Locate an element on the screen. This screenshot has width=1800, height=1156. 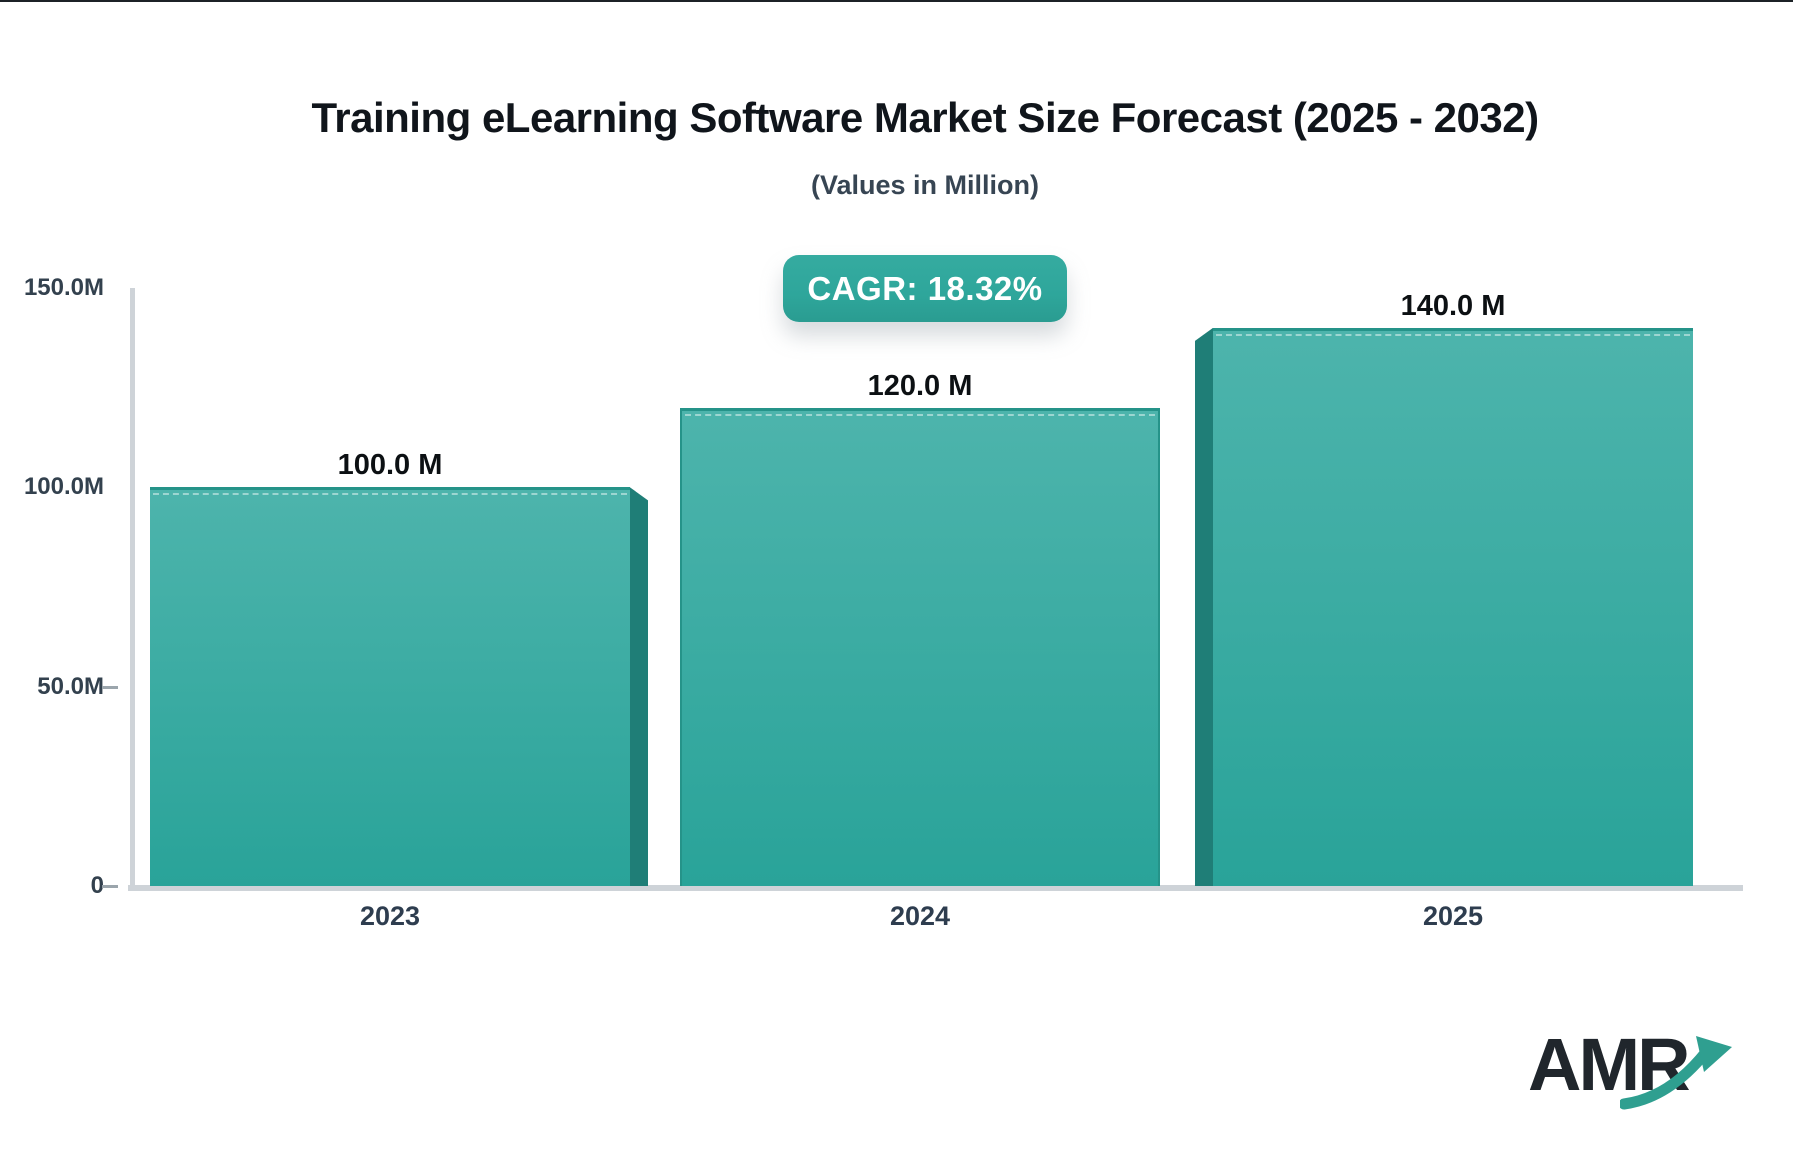
bar-value-label-2024: 120.0 M is located at coordinates (920, 385).